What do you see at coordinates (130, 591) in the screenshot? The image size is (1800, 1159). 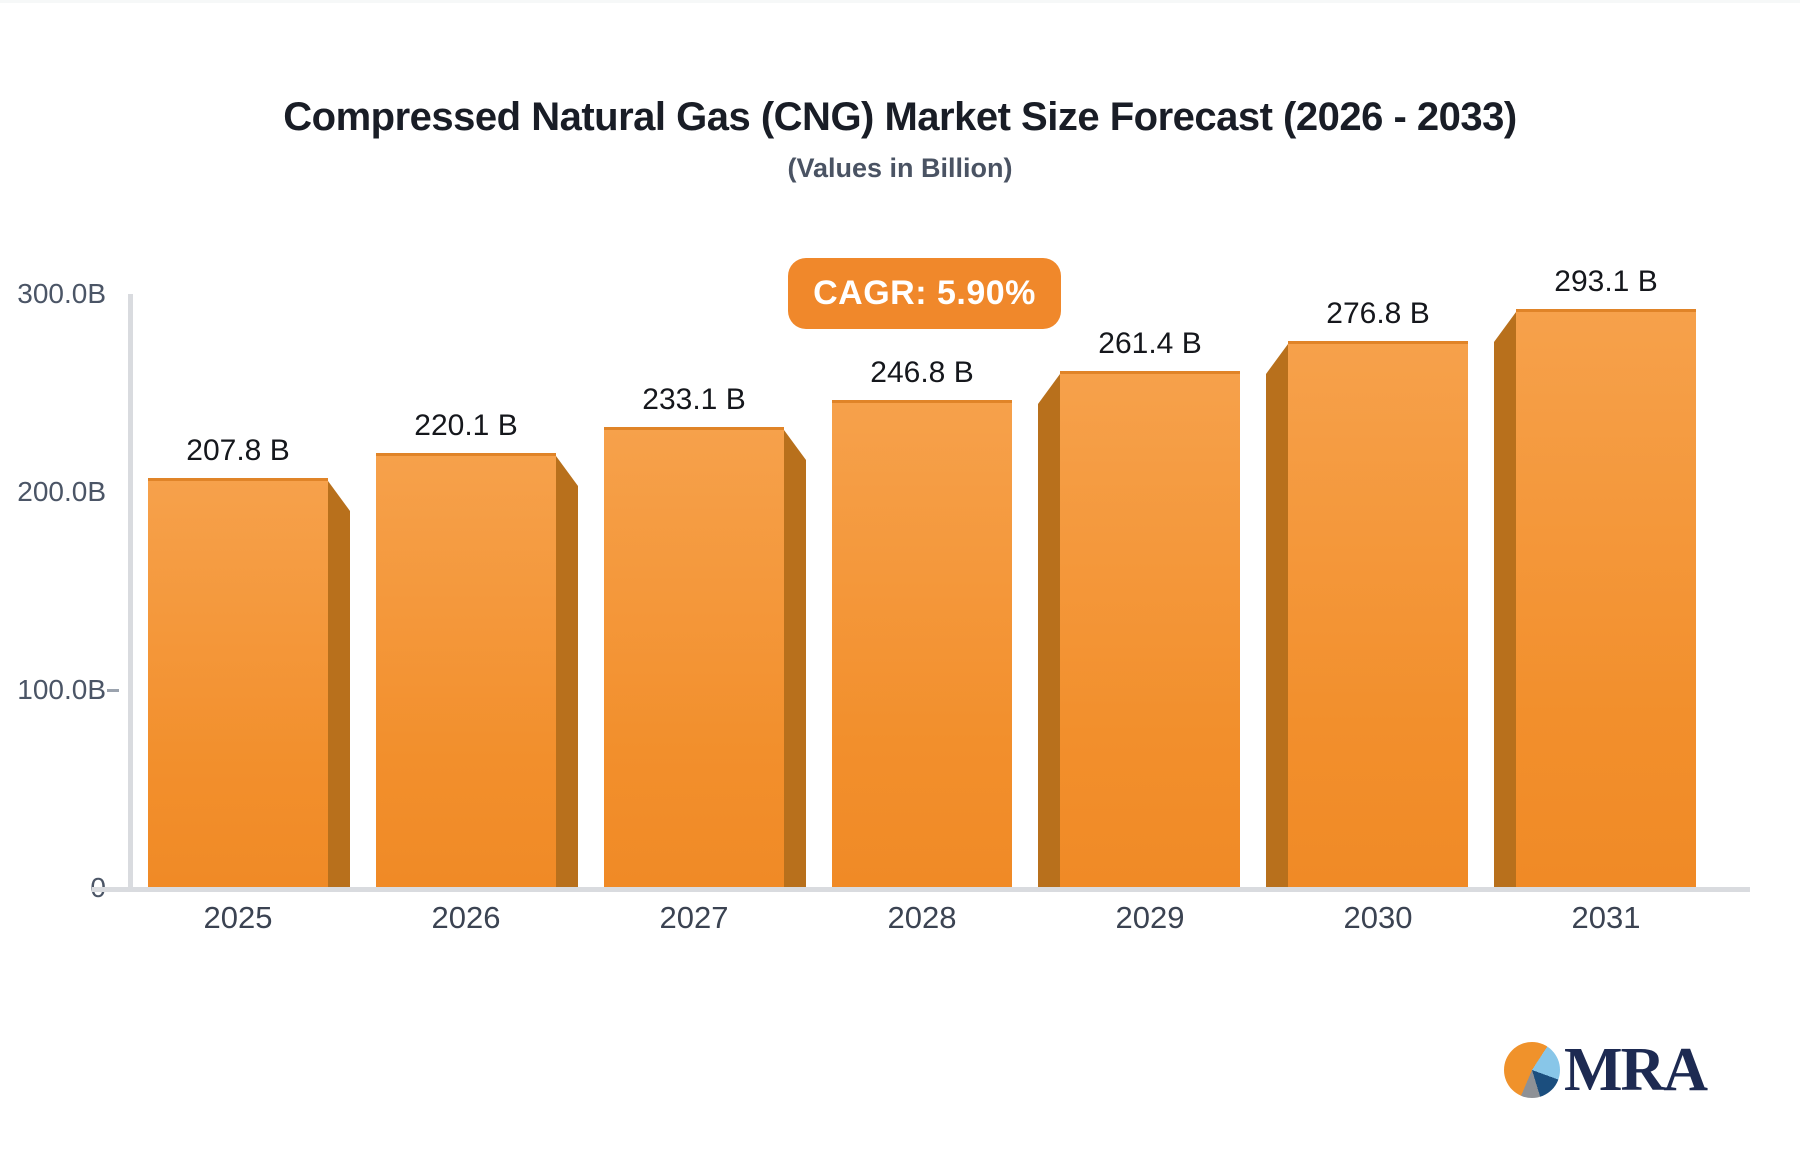 I see `y-axis-line` at bounding box center [130, 591].